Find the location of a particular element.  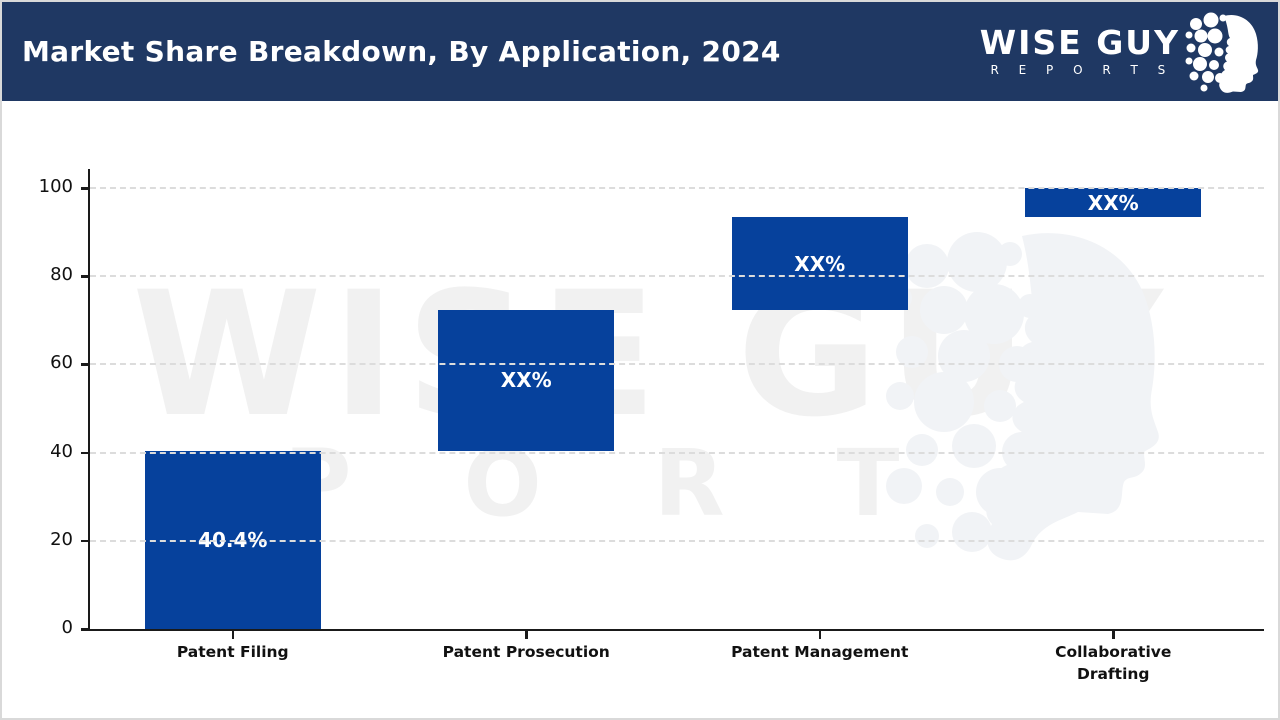

brand-logo-text: WISE GUY R E P O R T S is located at coordinates (1080, 51).